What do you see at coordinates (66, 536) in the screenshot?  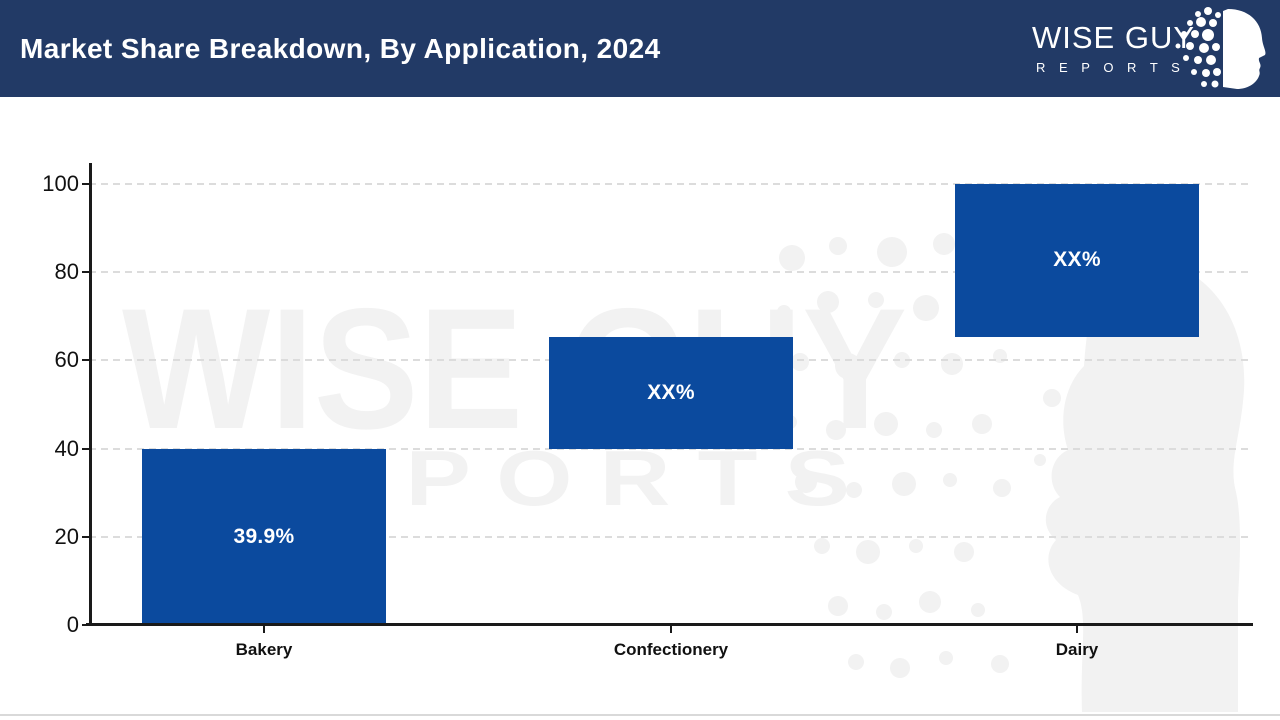 I see `y-tick-label: 20` at bounding box center [66, 536].